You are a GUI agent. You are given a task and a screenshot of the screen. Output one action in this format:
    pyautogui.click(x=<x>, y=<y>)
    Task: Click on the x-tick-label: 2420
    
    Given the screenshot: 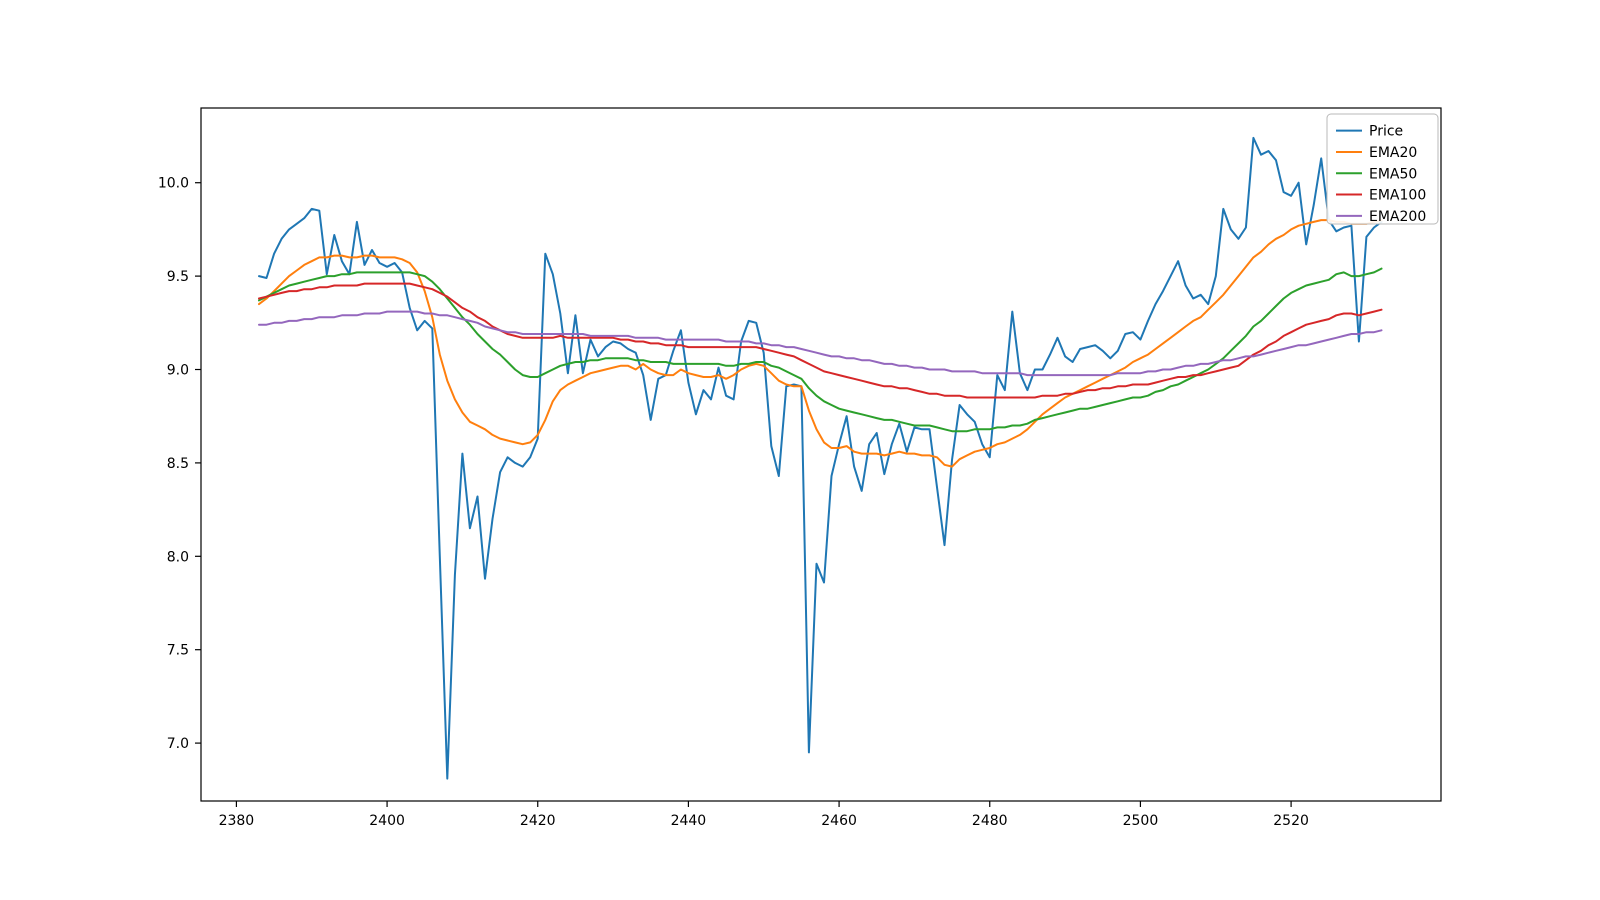 What is the action you would take?
    pyautogui.click(x=538, y=821)
    